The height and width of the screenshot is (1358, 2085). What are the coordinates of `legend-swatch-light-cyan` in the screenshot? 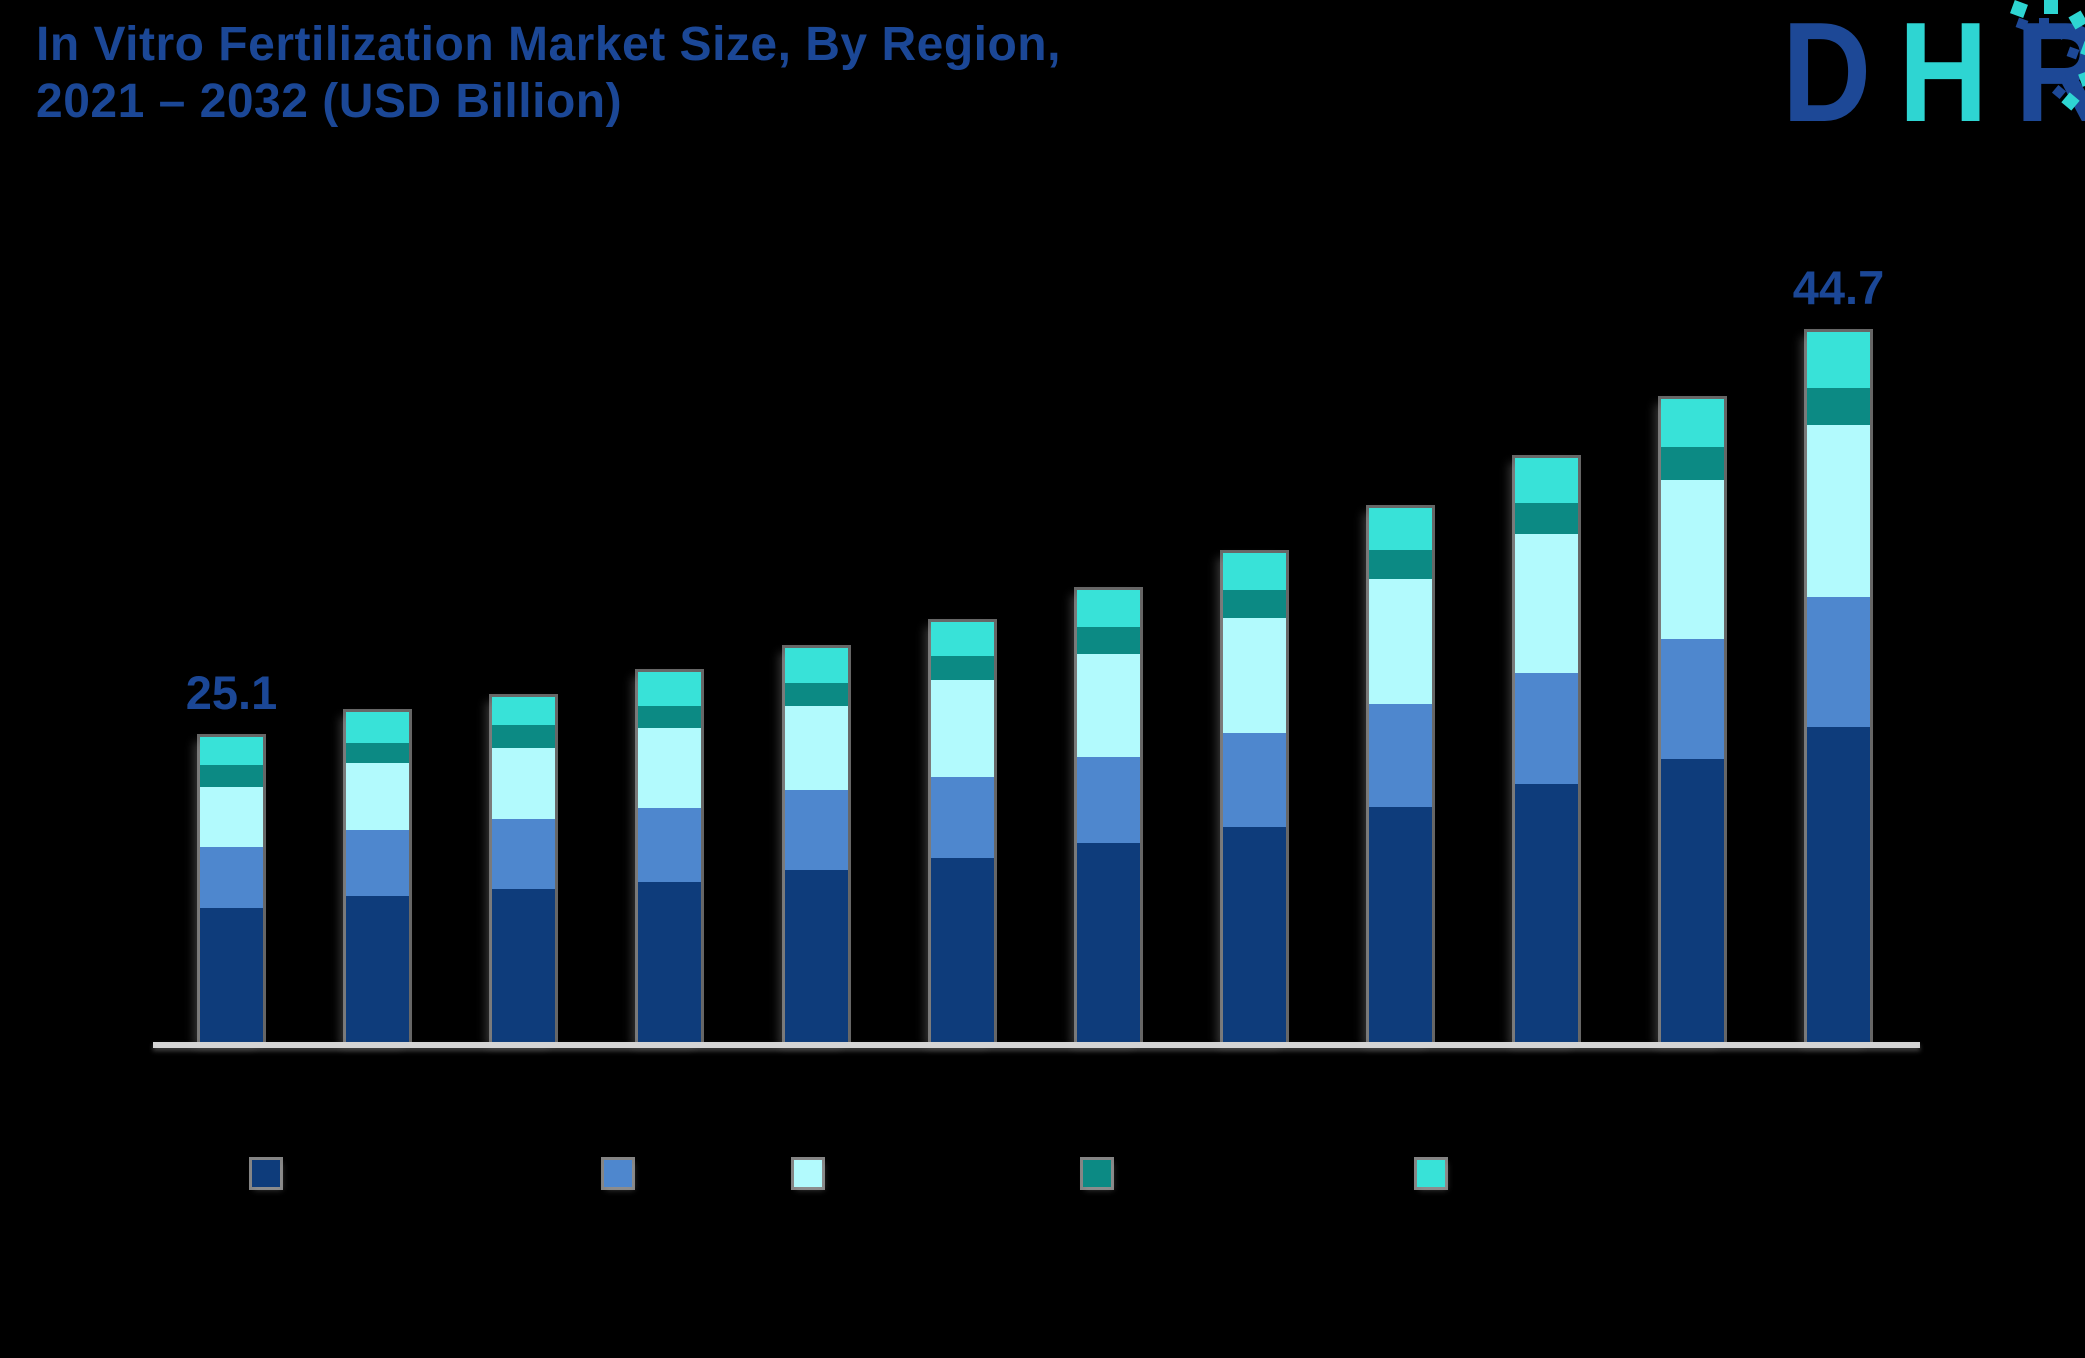 It's located at (808, 1173).